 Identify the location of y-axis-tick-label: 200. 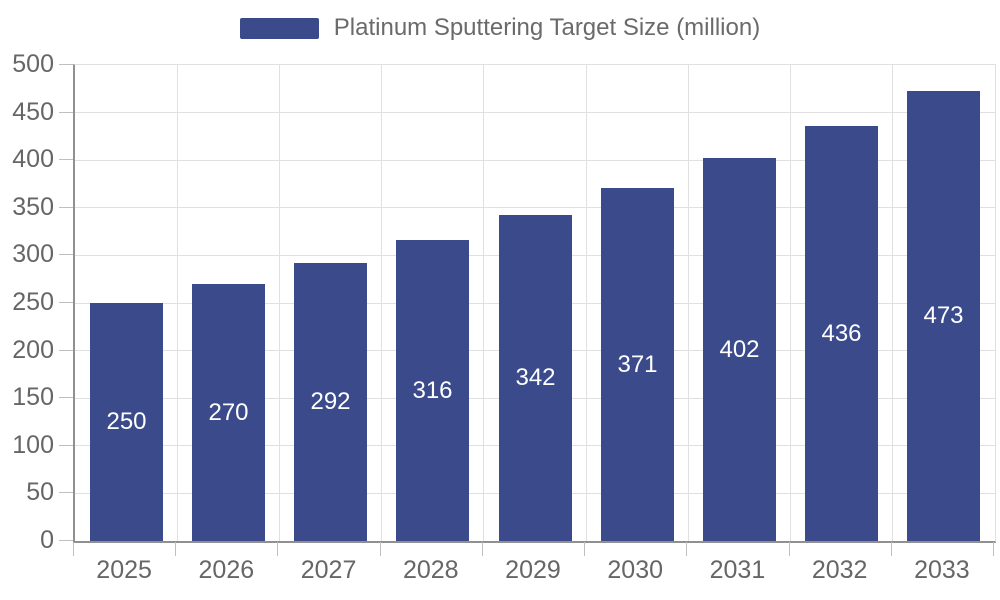
(33, 349).